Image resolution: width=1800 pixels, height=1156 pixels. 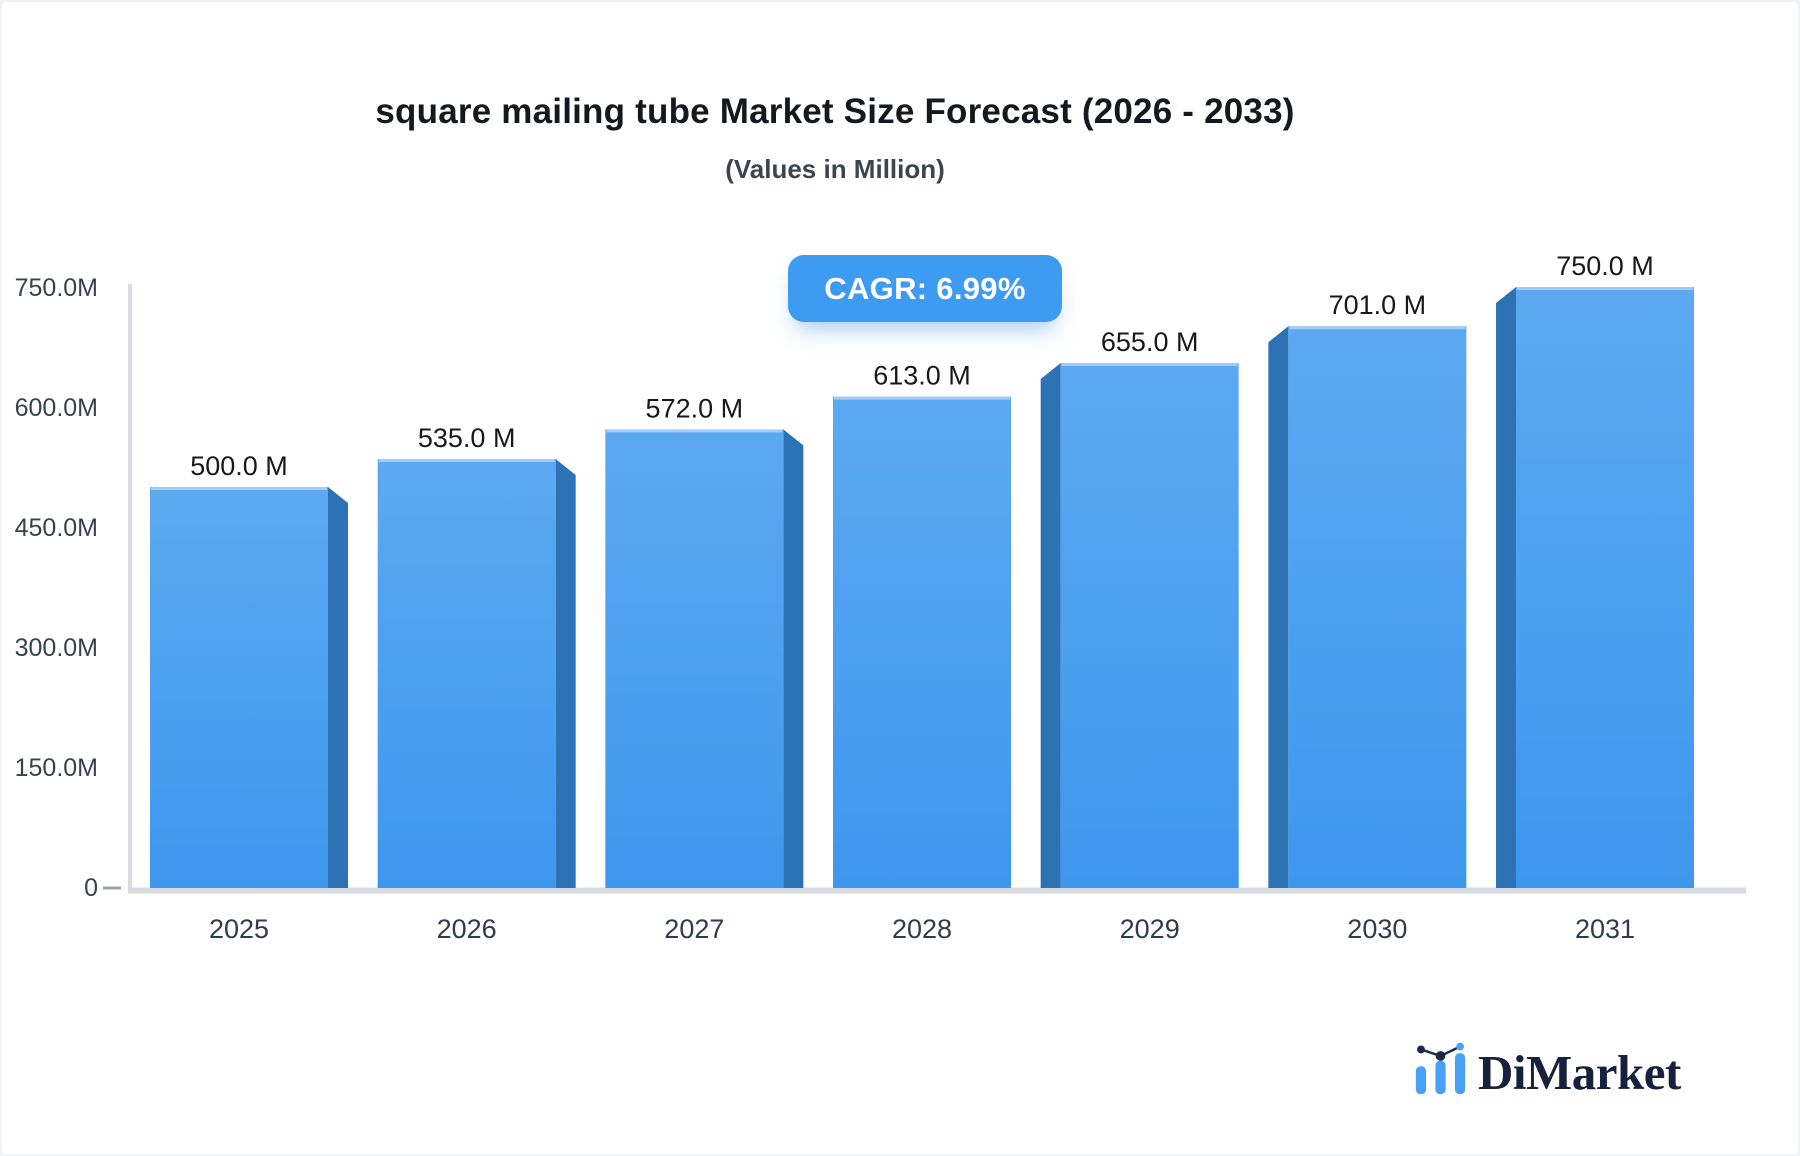 I want to click on bar-2029: 655.0 M 2029, so click(x=1139, y=635).